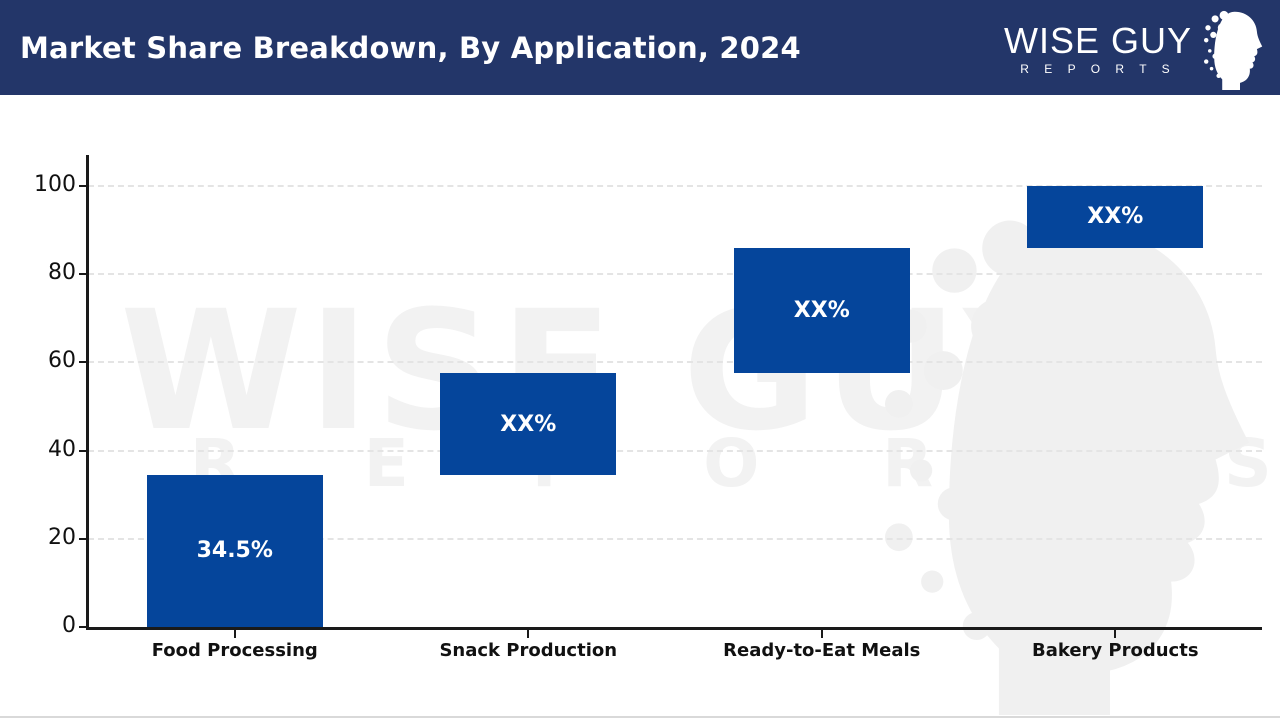  I want to click on y-axis-spine, so click(87, 392).